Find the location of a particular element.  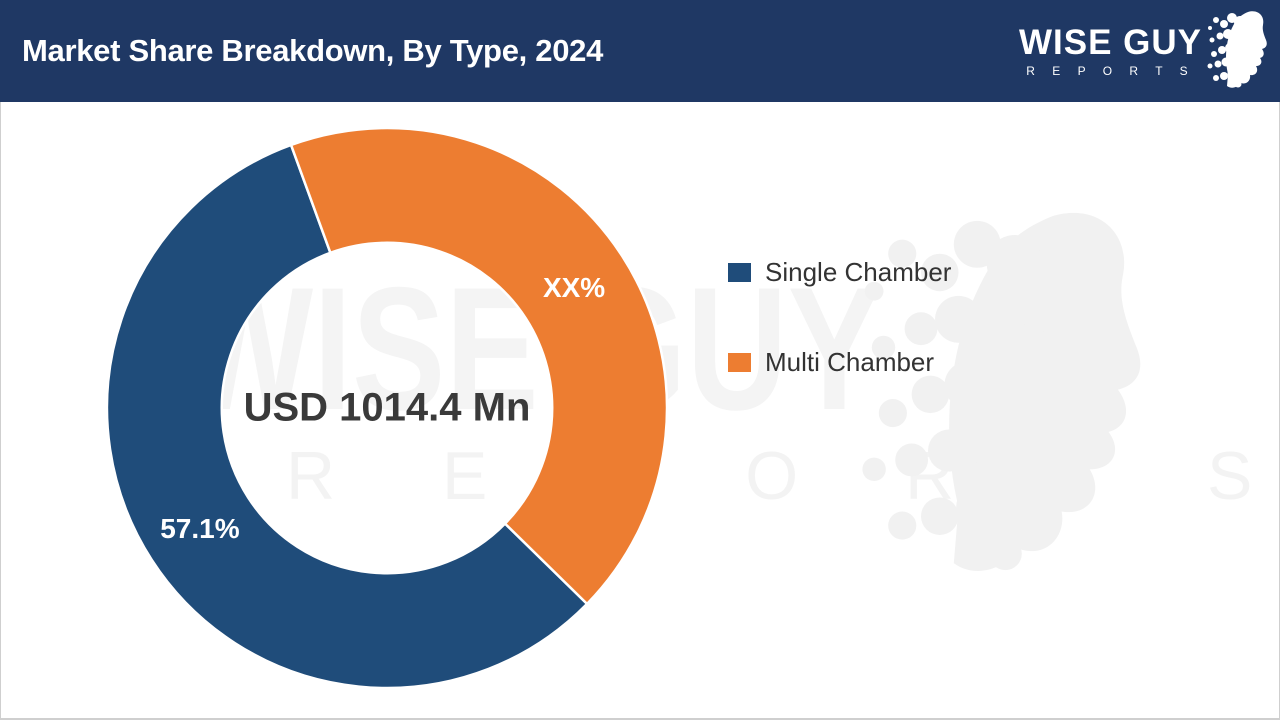

slice-percent-label: XX% is located at coordinates (574, 287).